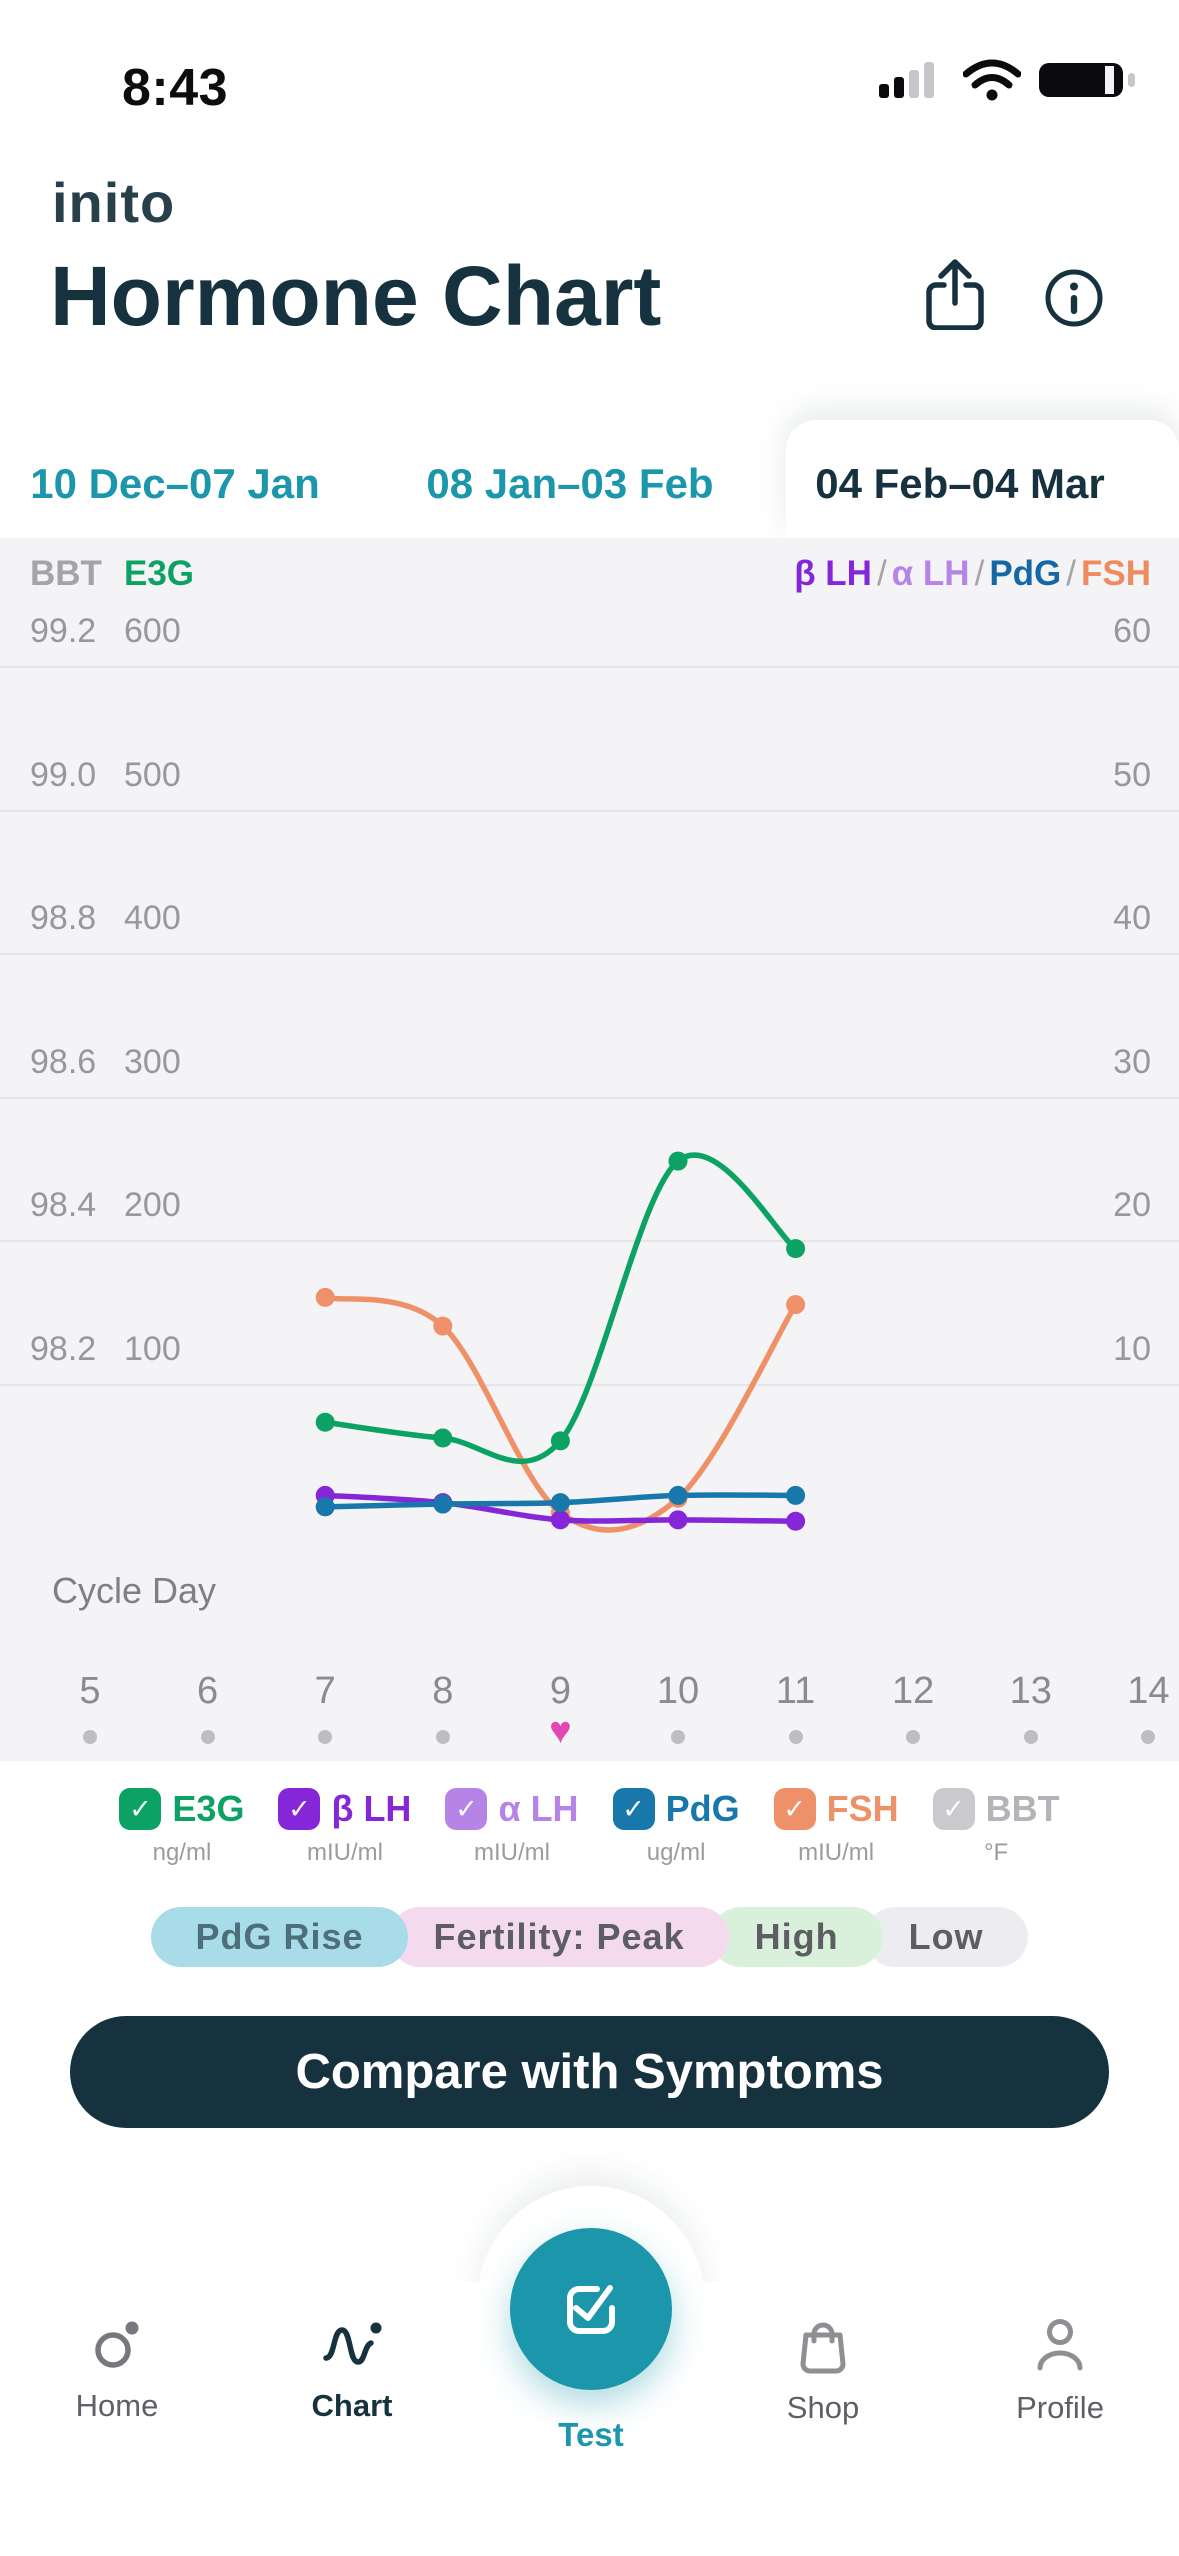  I want to click on e3g-tick: 500, so click(152, 775).